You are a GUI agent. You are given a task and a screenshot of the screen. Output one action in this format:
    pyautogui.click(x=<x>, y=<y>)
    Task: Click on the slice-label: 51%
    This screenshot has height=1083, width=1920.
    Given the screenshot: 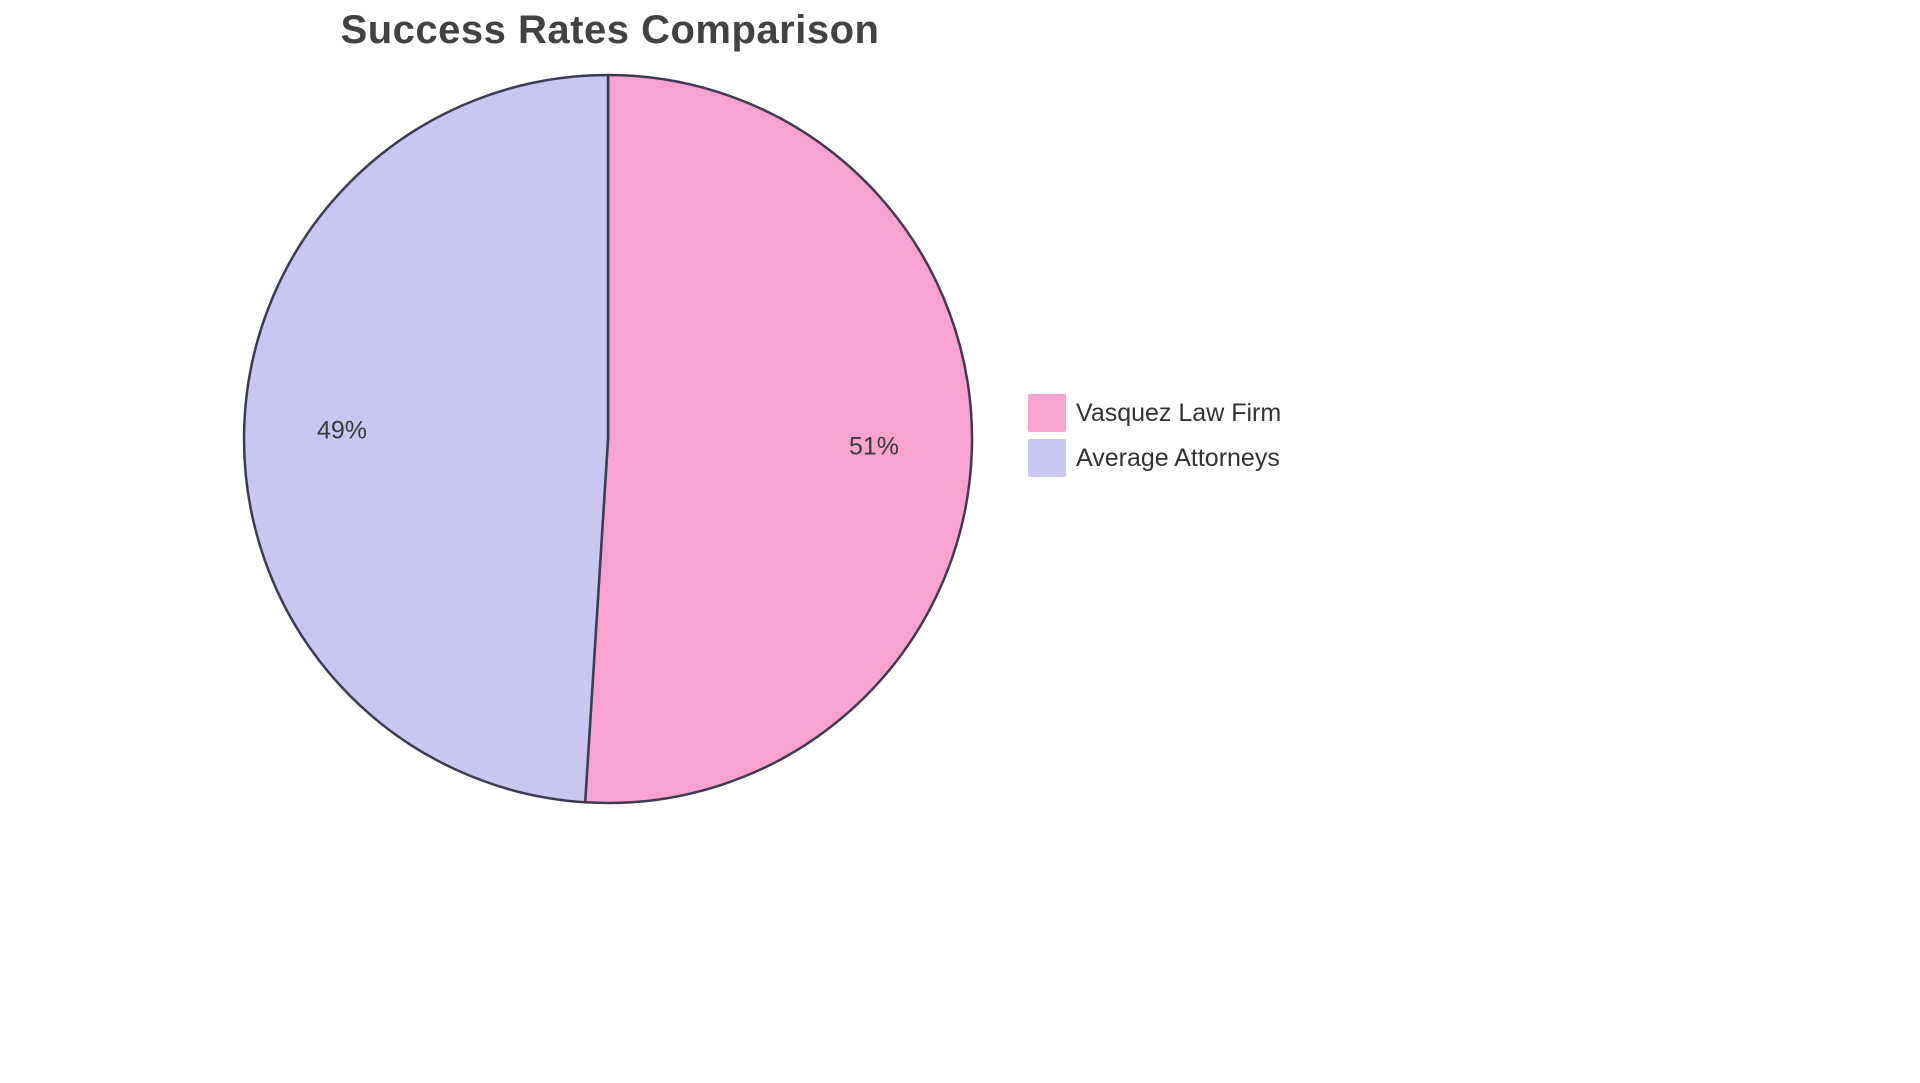 What is the action you would take?
    pyautogui.click(x=874, y=446)
    